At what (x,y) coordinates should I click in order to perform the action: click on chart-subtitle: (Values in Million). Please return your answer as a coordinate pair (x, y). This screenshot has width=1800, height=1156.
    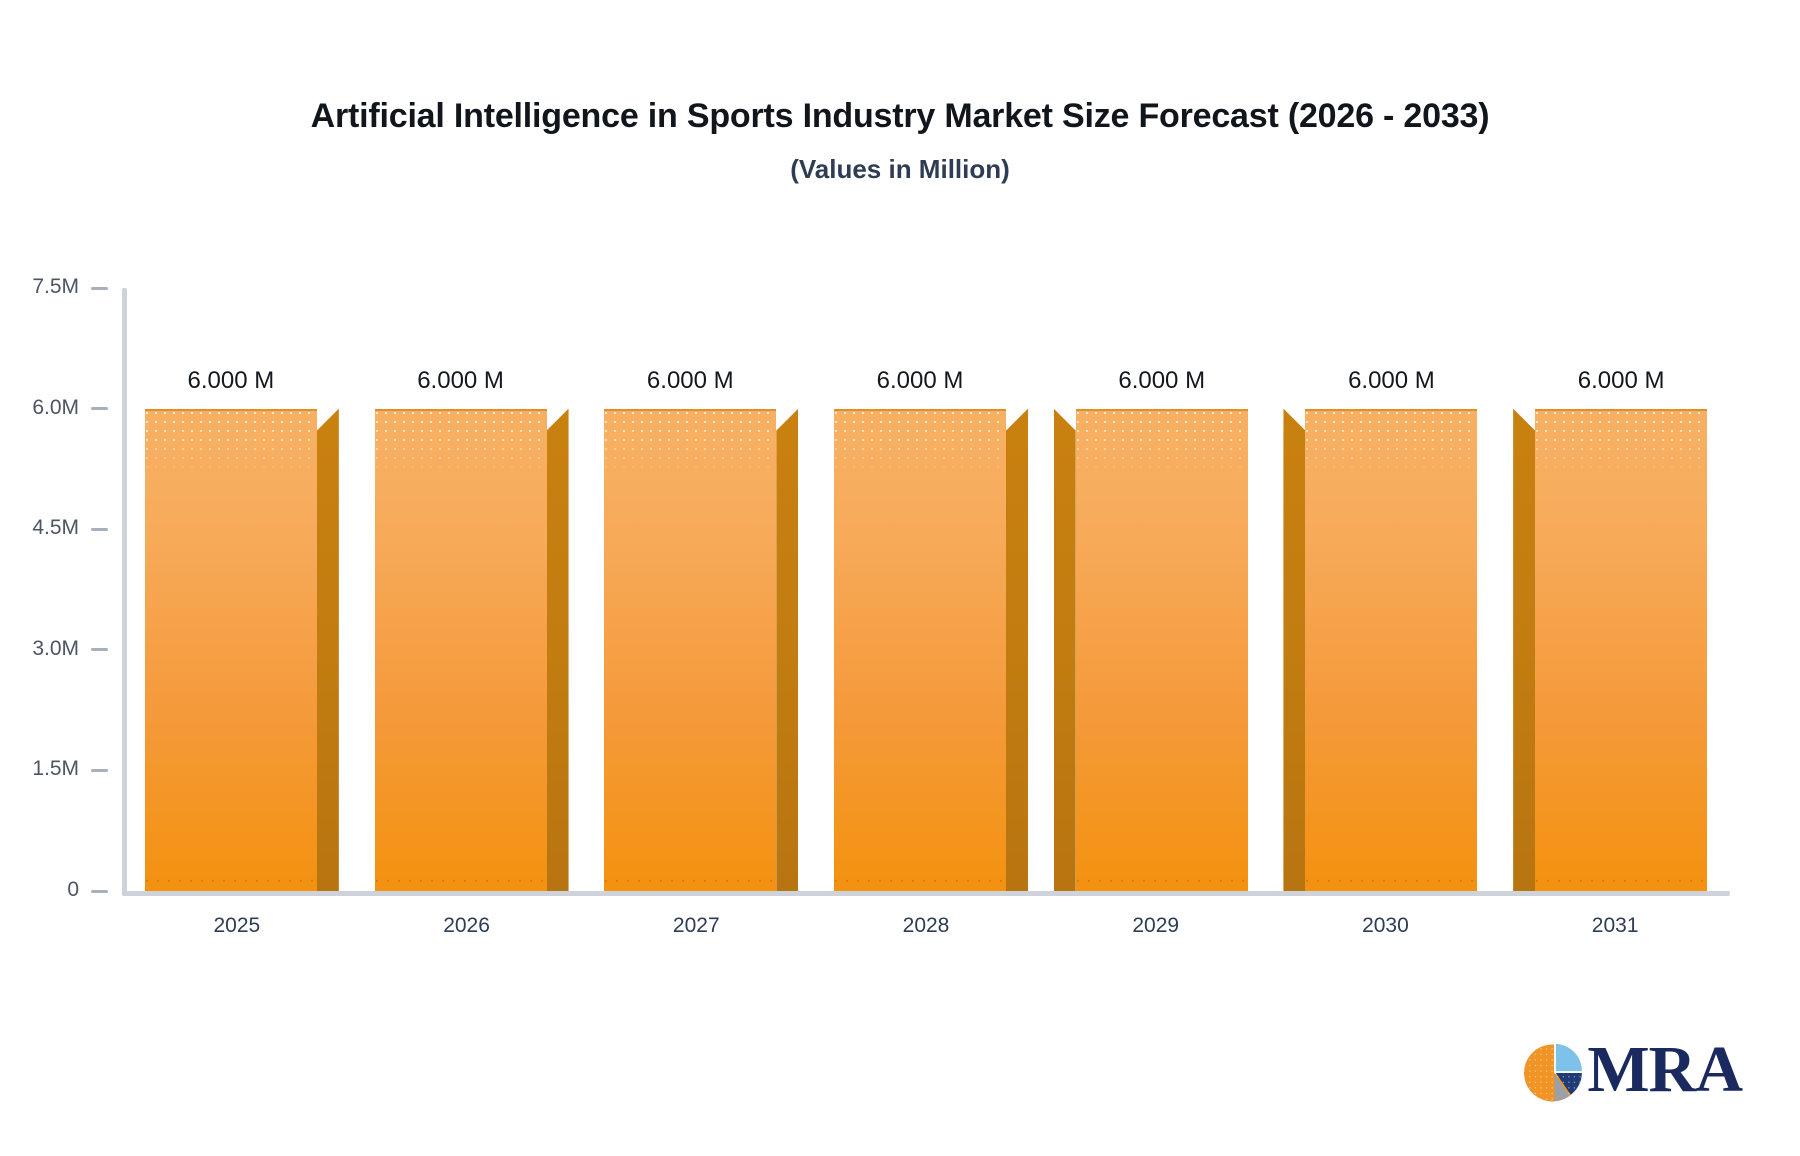
    Looking at the image, I should click on (900, 168).